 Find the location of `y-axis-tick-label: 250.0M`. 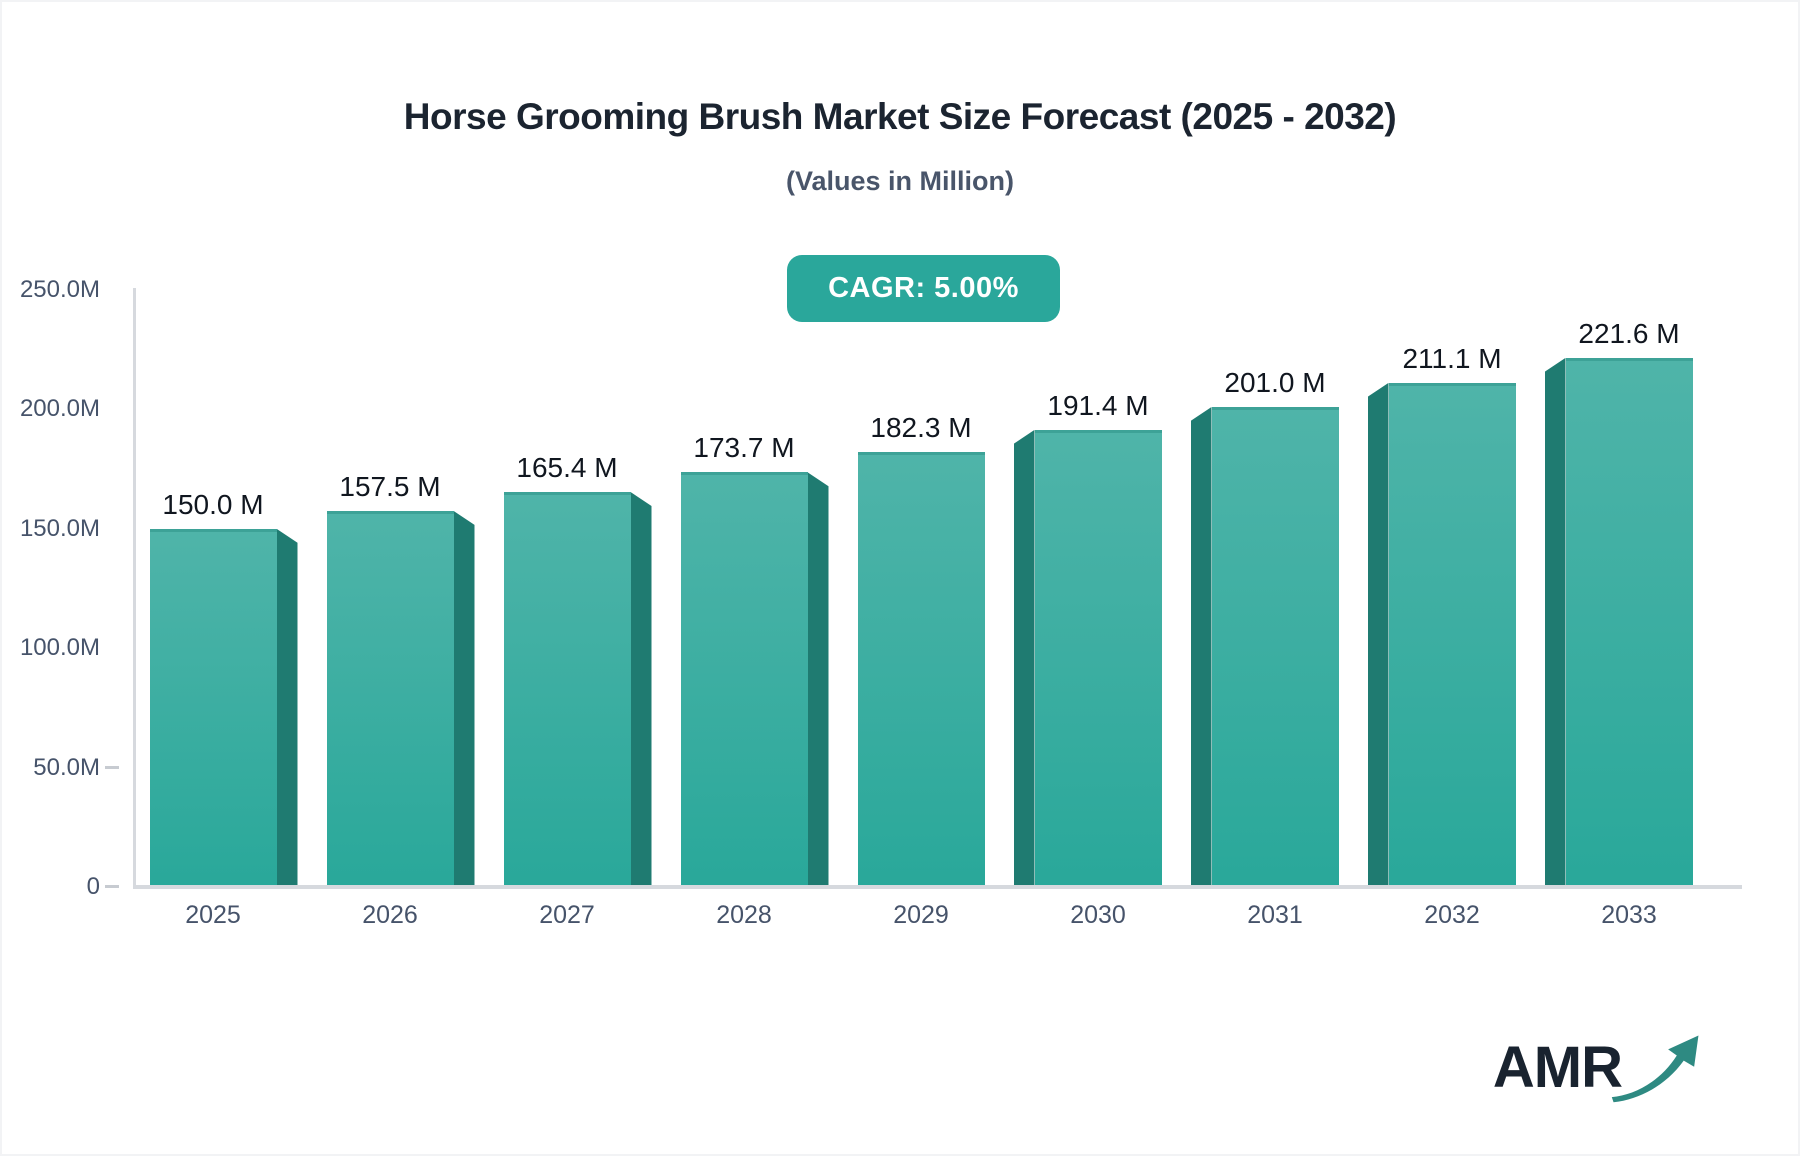

y-axis-tick-label: 250.0M is located at coordinates (59, 289).